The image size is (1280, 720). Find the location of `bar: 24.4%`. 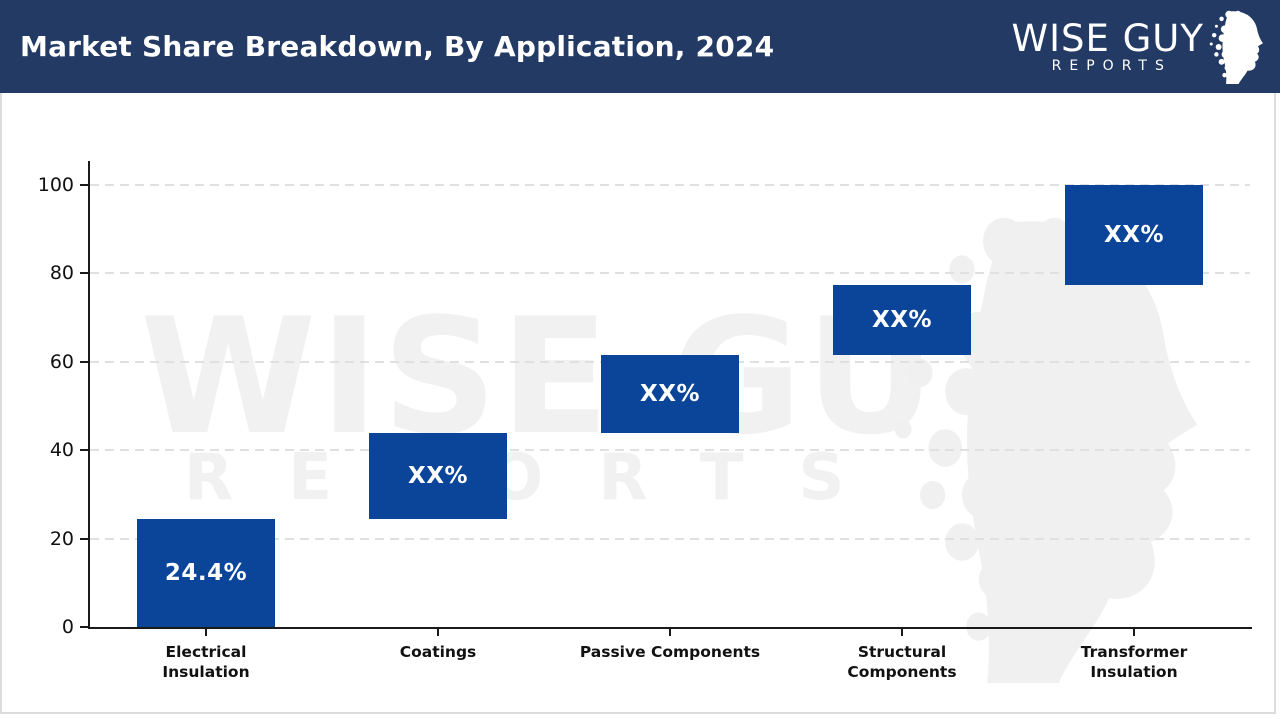

bar: 24.4% is located at coordinates (206, 573).